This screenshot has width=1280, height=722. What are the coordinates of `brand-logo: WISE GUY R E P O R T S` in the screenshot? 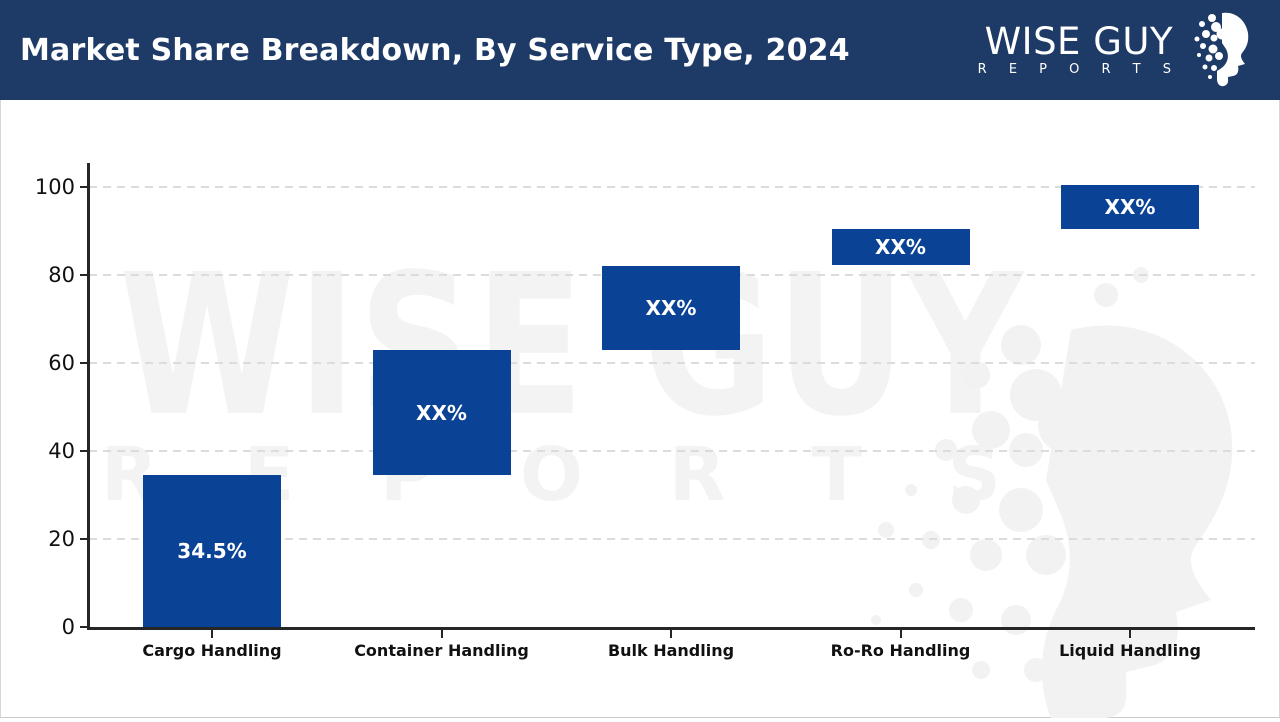 It's located at (1115, 50).